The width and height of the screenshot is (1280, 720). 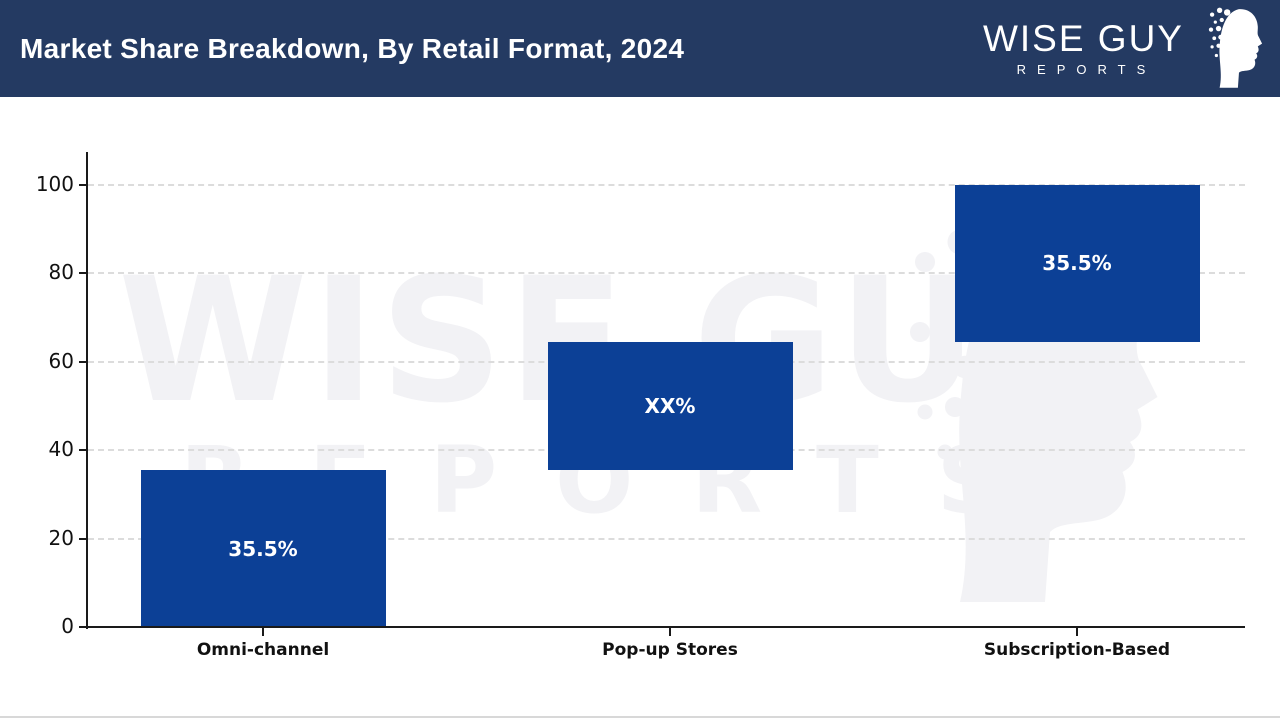 What do you see at coordinates (1077, 650) in the screenshot?
I see `x-category-label: Subscription-Based` at bounding box center [1077, 650].